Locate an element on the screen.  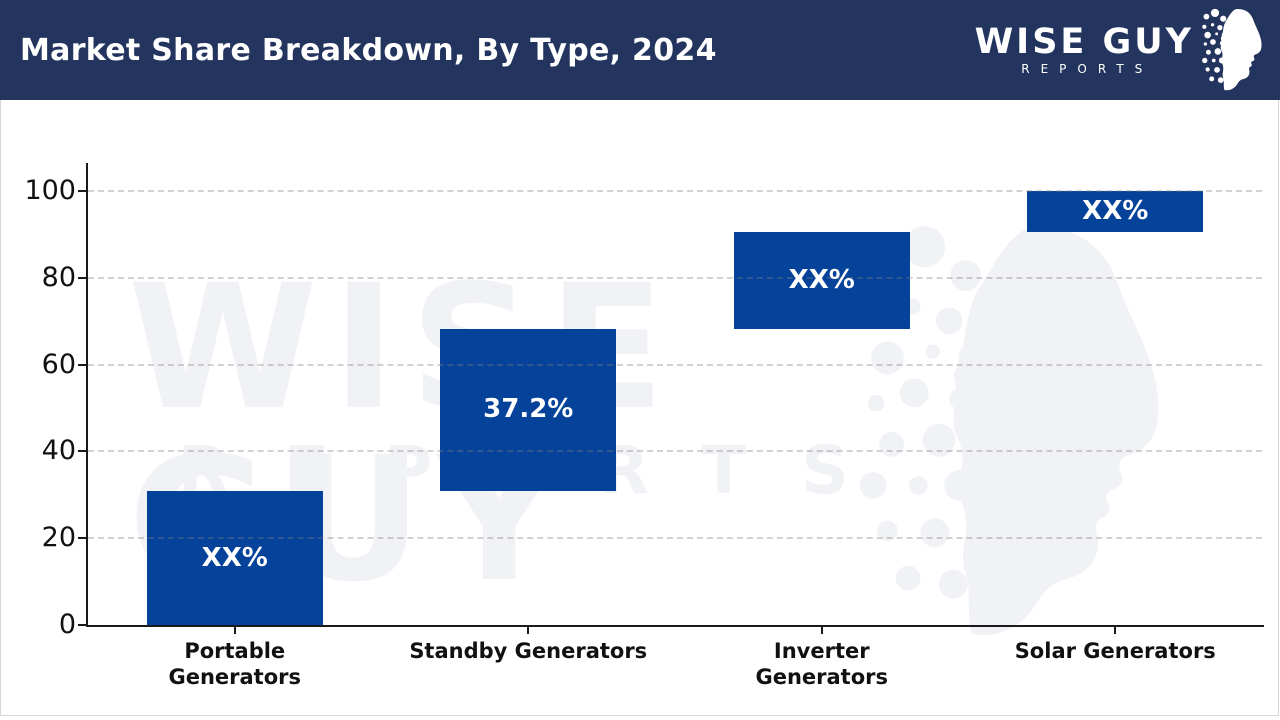
wise-guy-logo: WISE GUY REPORTS is located at coordinates (1120, 50).